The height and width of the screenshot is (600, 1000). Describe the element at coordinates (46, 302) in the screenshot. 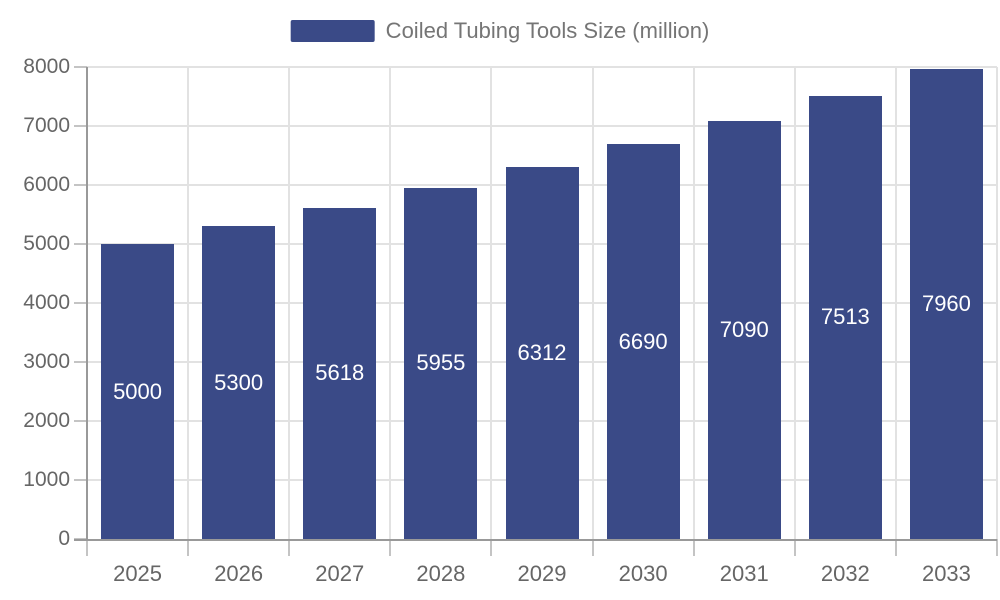

I see `y-axis-label: 4000` at that location.